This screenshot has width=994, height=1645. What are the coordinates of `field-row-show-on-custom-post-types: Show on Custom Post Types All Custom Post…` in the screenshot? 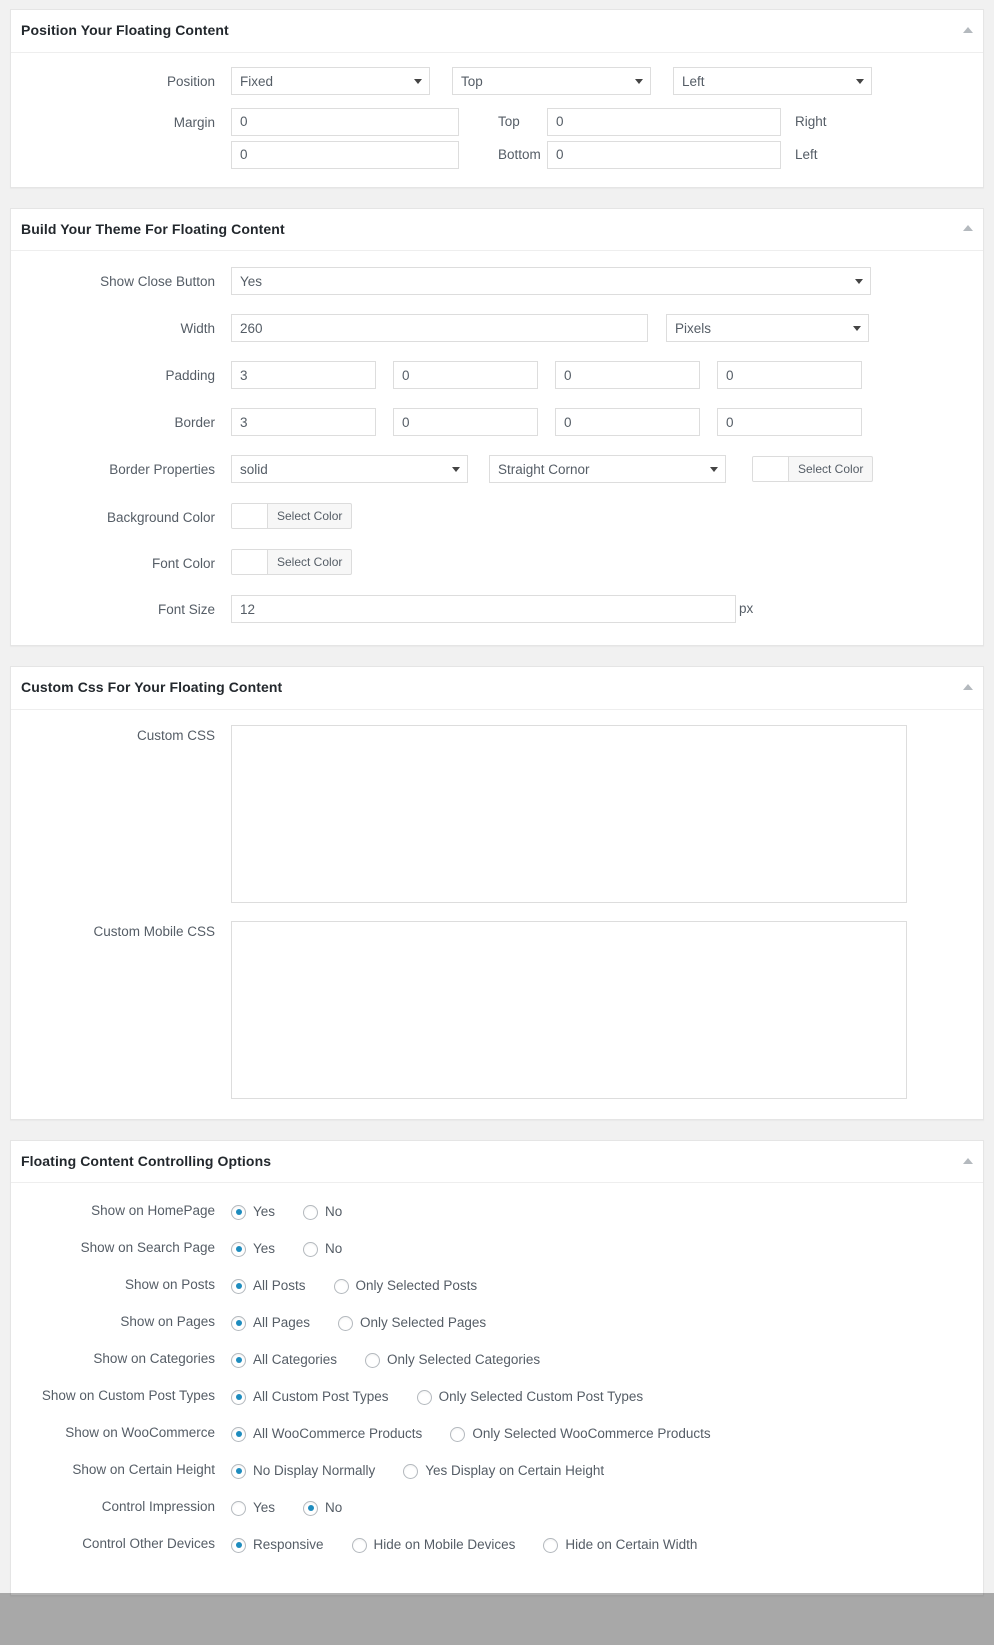 It's located at (497, 1395).